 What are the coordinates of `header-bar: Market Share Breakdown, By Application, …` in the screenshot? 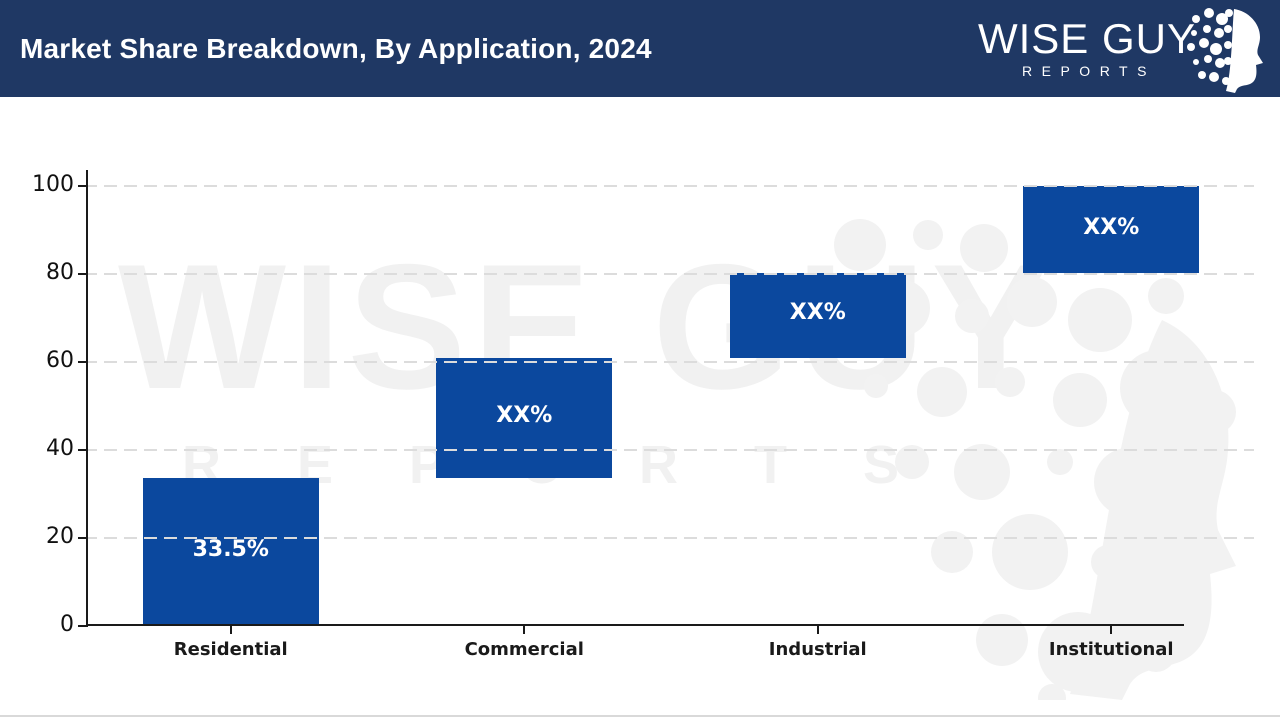 It's located at (640, 48).